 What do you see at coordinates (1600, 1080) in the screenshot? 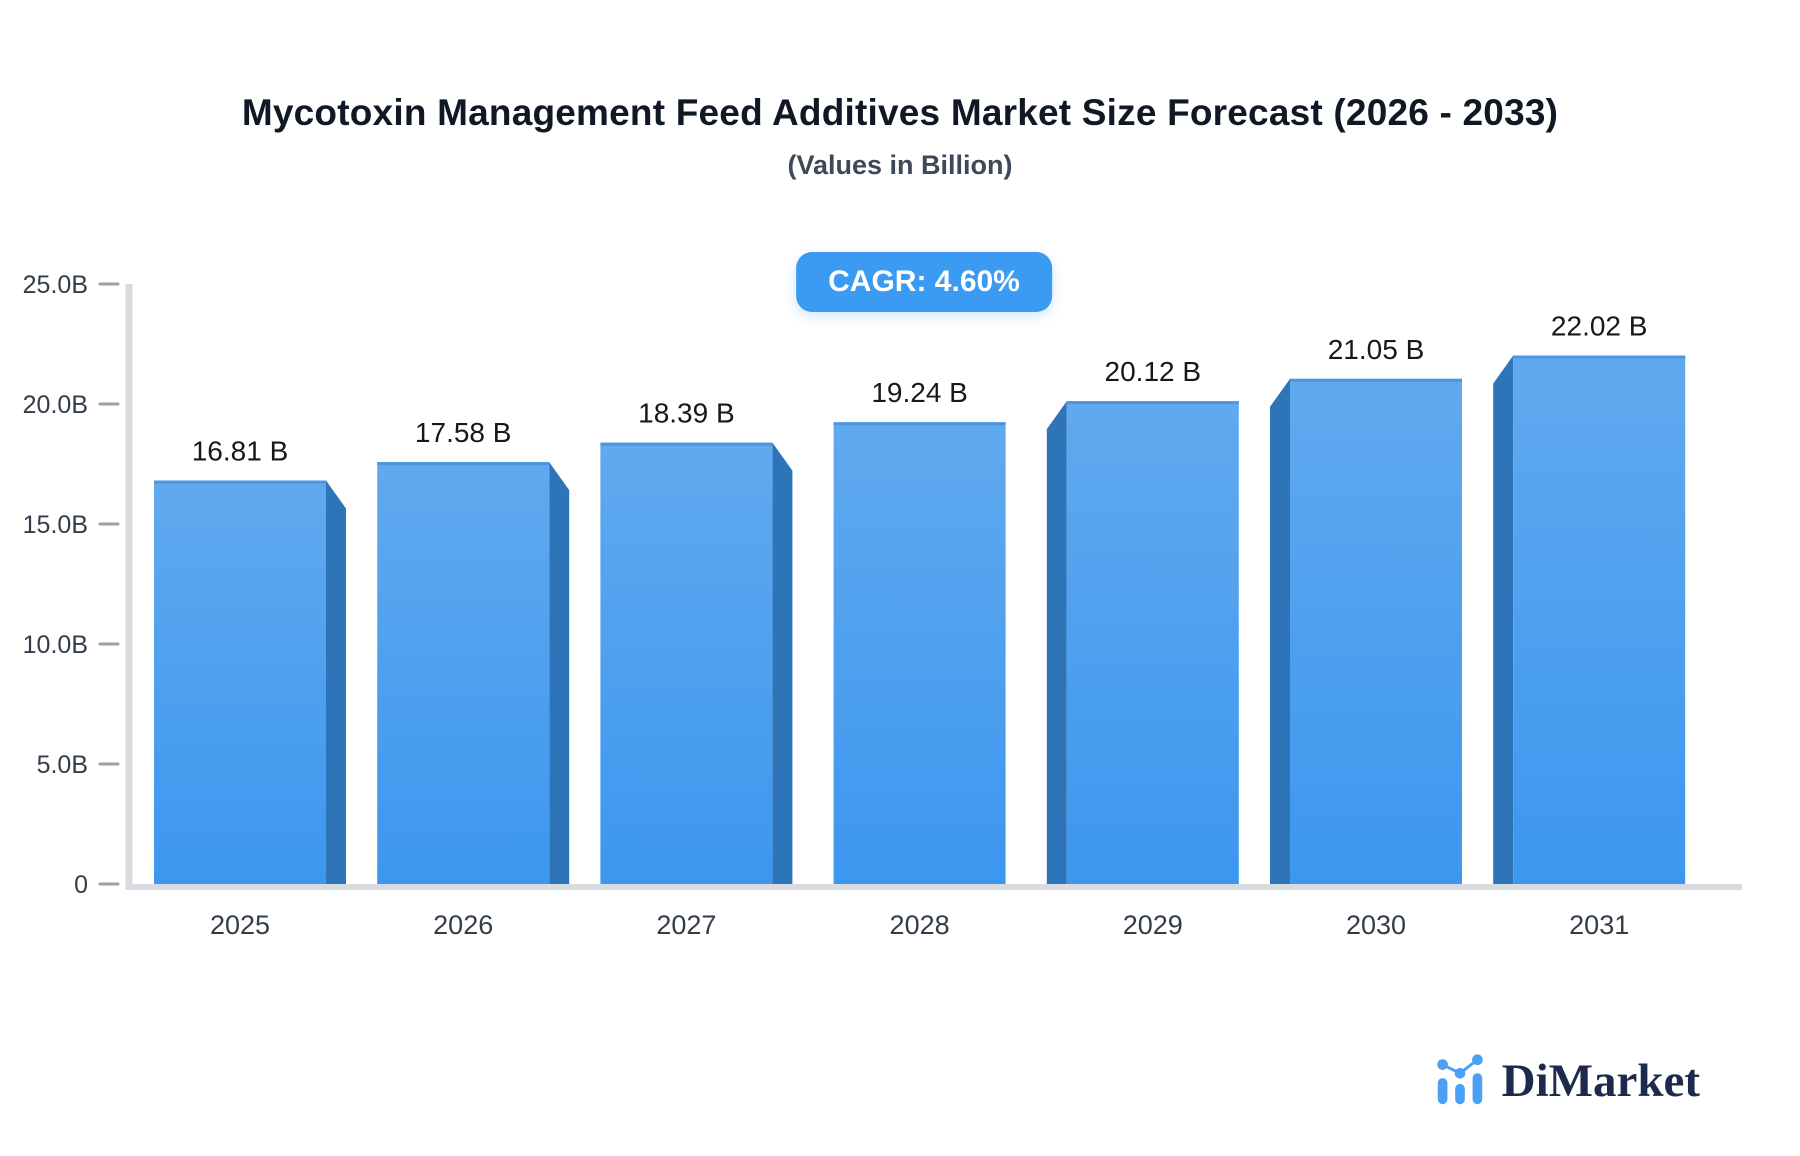
I see `brand-logo-text: DiMarket` at bounding box center [1600, 1080].